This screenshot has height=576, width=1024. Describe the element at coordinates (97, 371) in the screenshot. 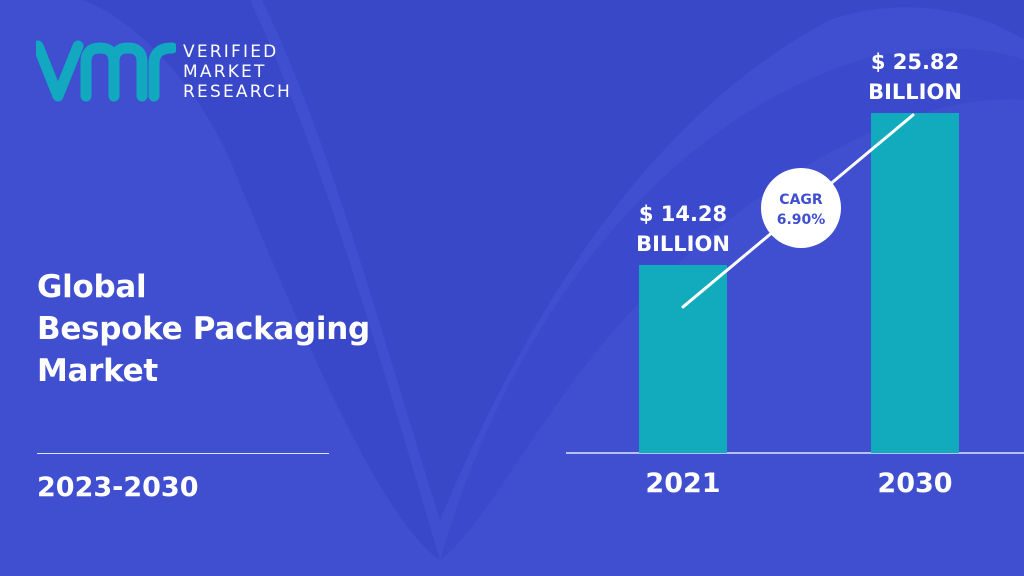

I see `title-line-3: Market` at that location.